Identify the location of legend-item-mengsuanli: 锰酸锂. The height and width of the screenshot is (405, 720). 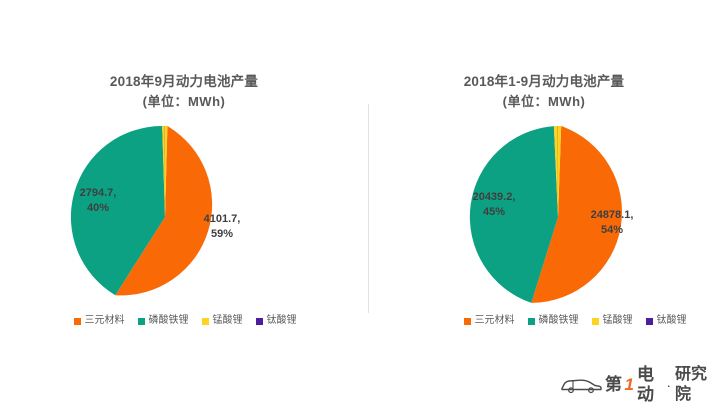
(222, 321).